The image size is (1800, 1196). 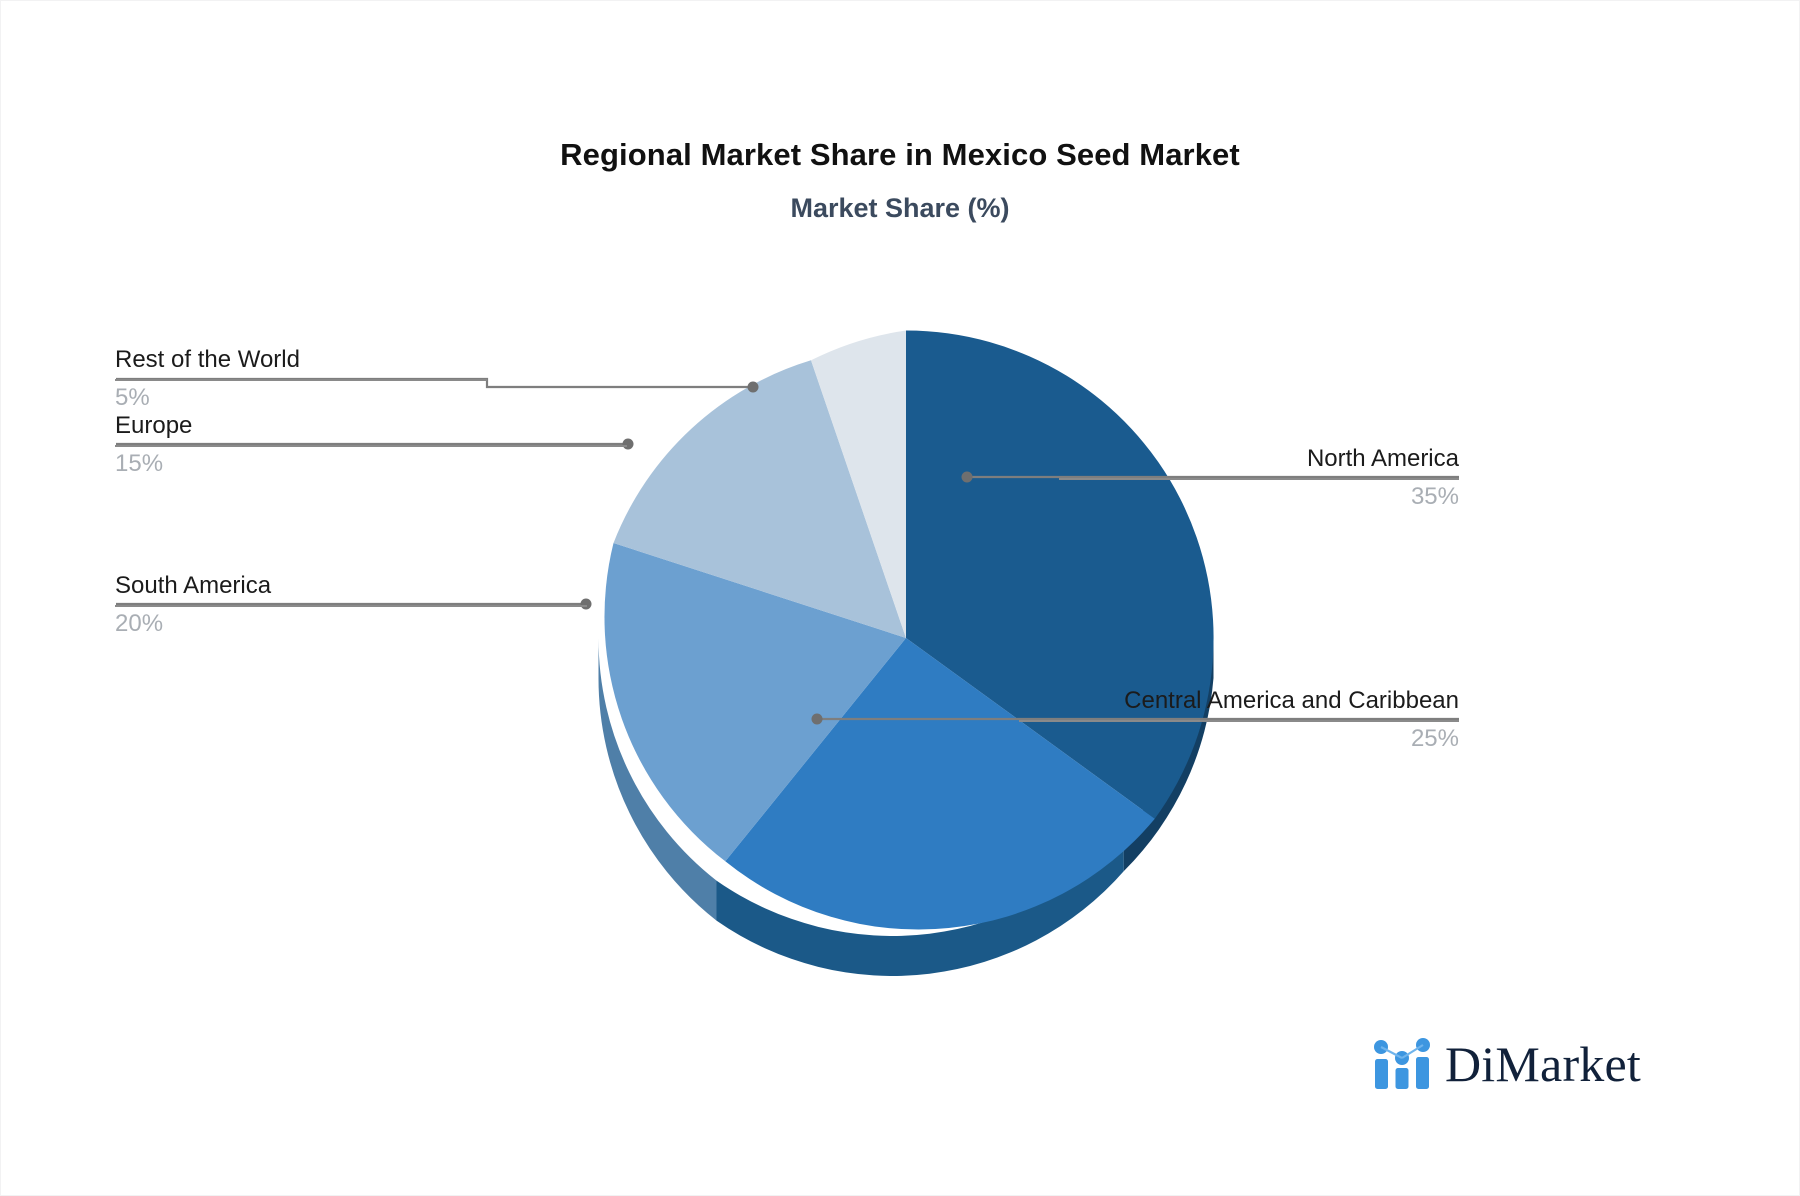 I want to click on pie-slice-rest-of-the-world, so click(x=858, y=484).